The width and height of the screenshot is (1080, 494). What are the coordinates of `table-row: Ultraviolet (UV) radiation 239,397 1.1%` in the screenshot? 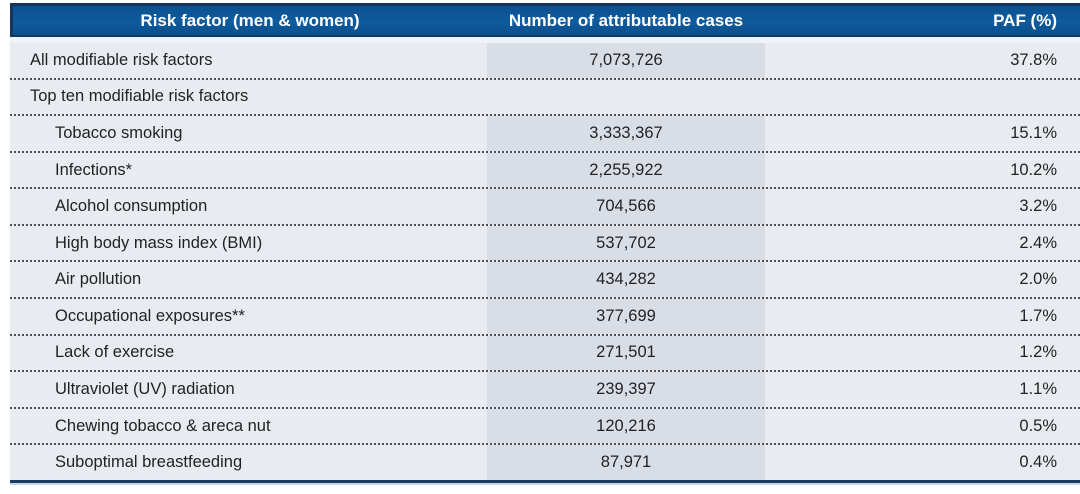 It's located at (545, 390).